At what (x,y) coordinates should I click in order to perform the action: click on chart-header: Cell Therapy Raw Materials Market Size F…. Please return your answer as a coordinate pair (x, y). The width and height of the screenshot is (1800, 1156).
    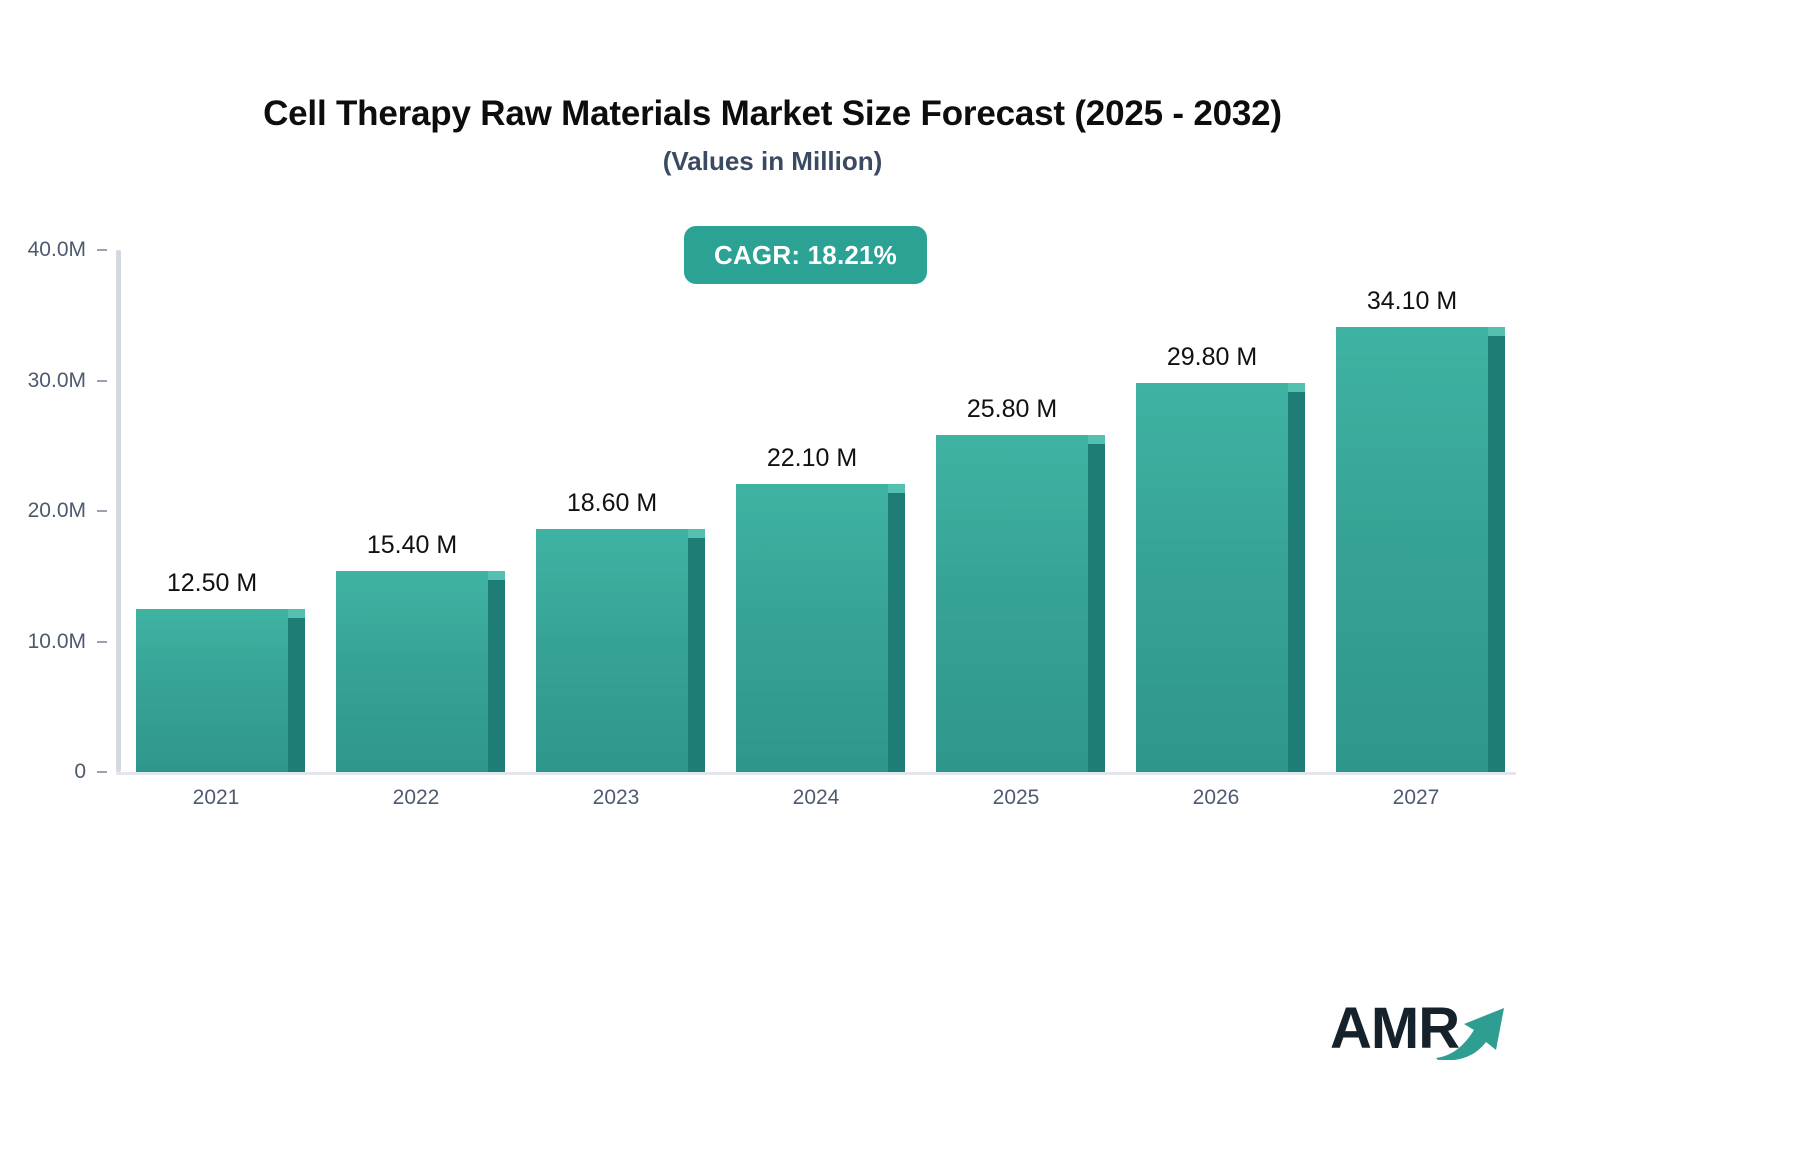
    Looking at the image, I should click on (772, 135).